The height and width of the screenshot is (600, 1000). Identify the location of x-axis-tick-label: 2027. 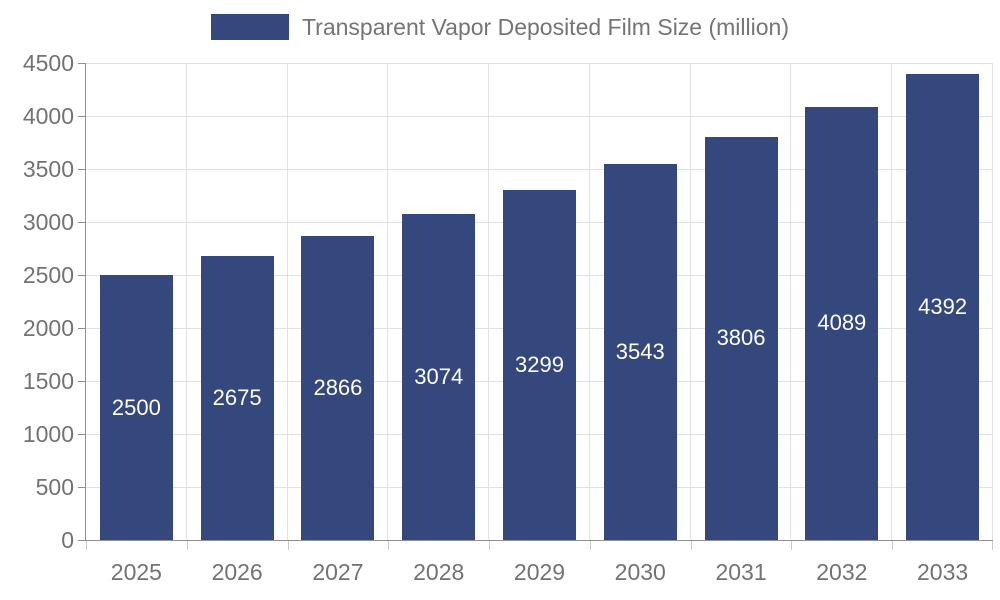
(338, 572).